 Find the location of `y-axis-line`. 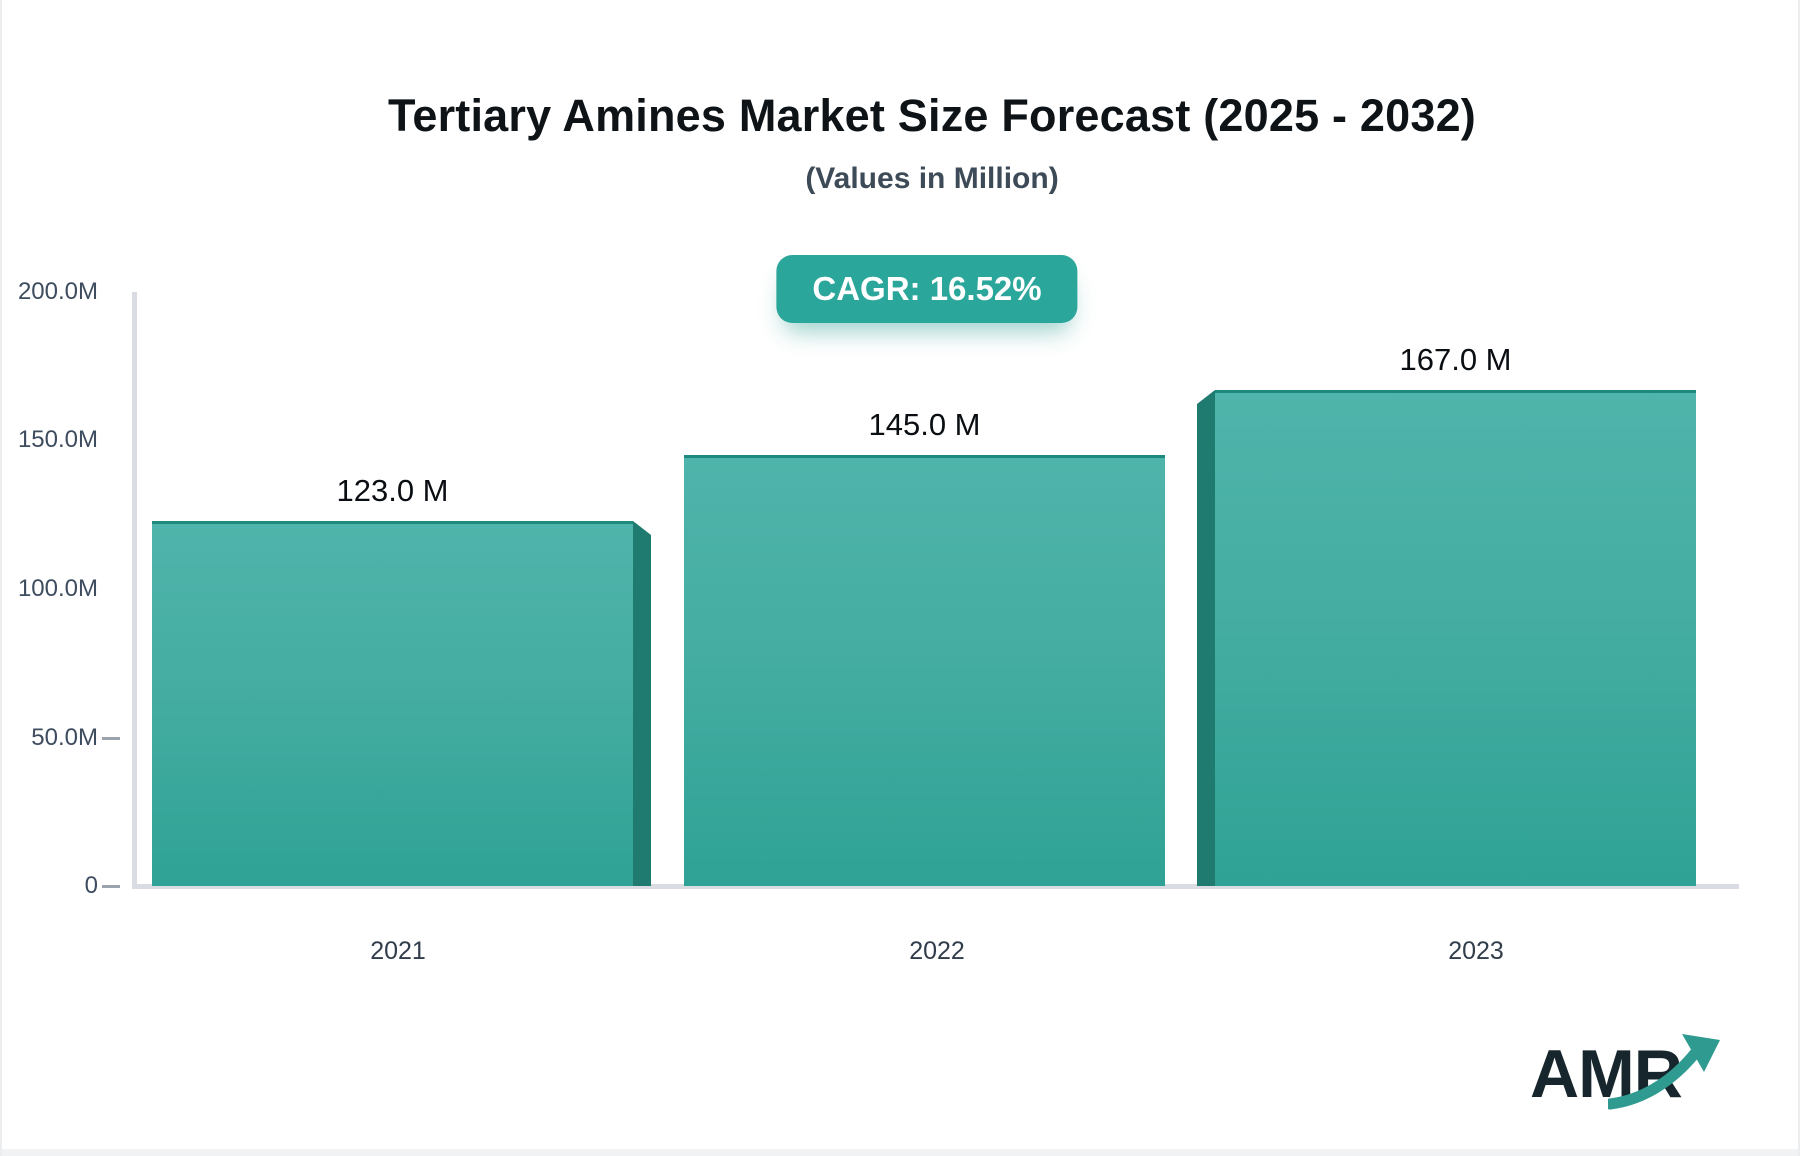

y-axis-line is located at coordinates (134, 589).